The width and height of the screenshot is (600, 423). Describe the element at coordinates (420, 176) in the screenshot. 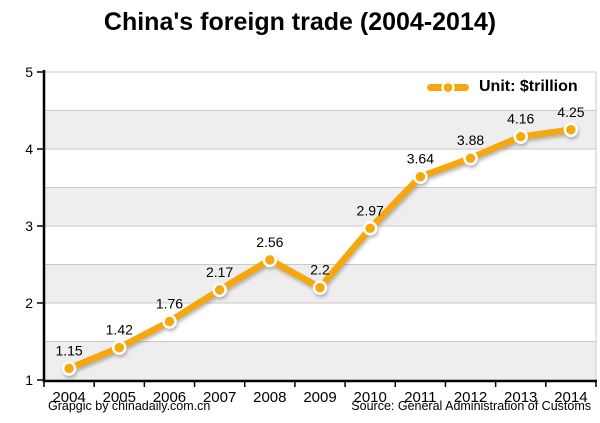

I see `data-point-2011` at that location.